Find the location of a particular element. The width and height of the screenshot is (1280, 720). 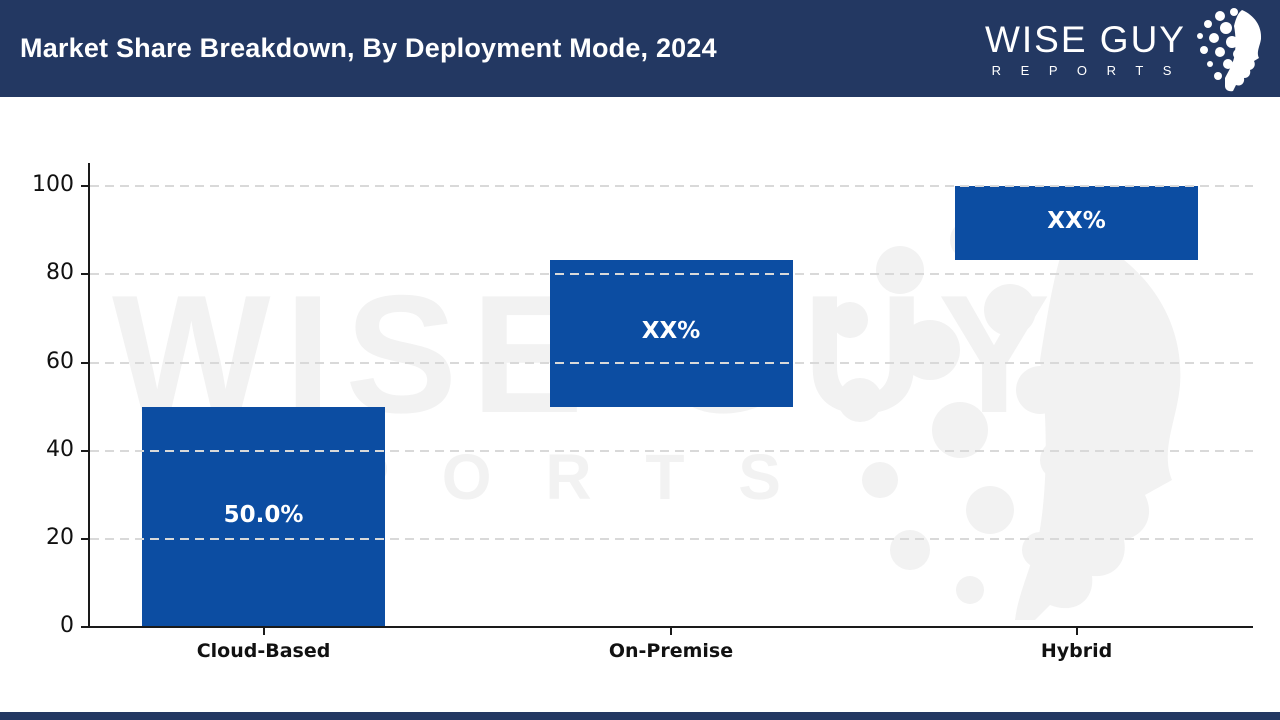

x-category-label: Cloud-Based is located at coordinates (263, 651).